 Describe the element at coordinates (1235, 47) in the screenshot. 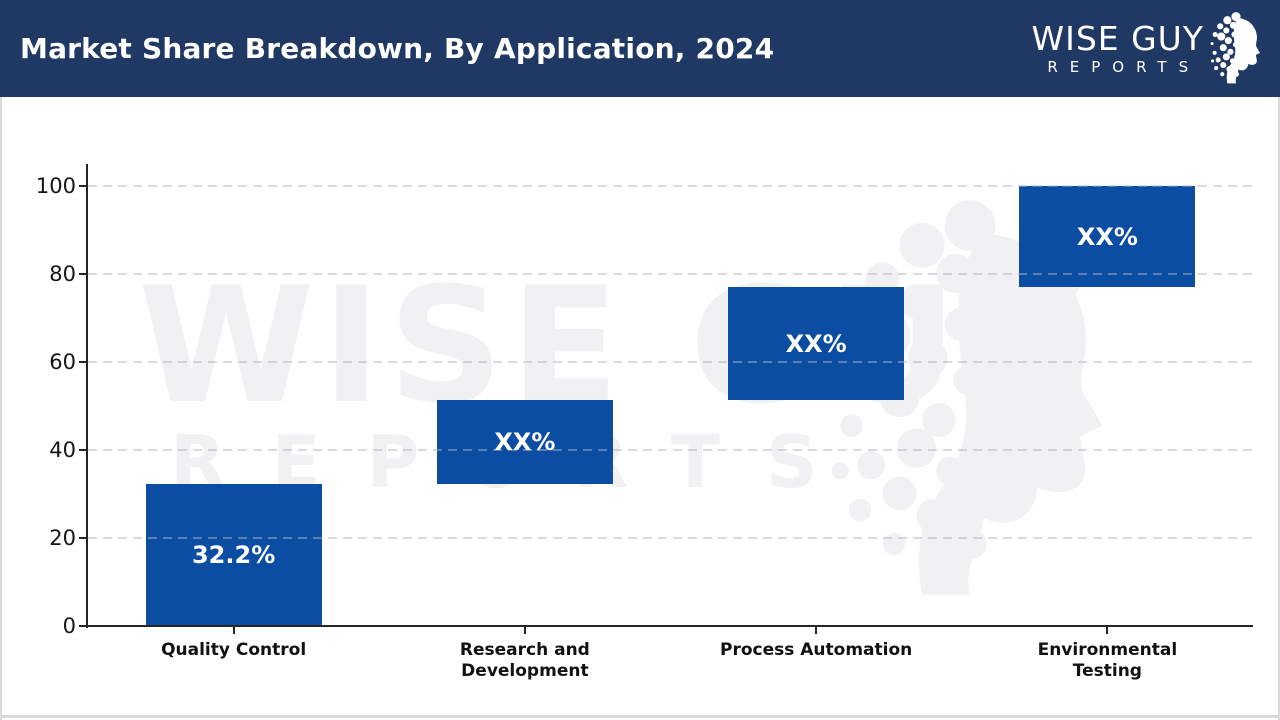

I see `logo-head-icon` at that location.